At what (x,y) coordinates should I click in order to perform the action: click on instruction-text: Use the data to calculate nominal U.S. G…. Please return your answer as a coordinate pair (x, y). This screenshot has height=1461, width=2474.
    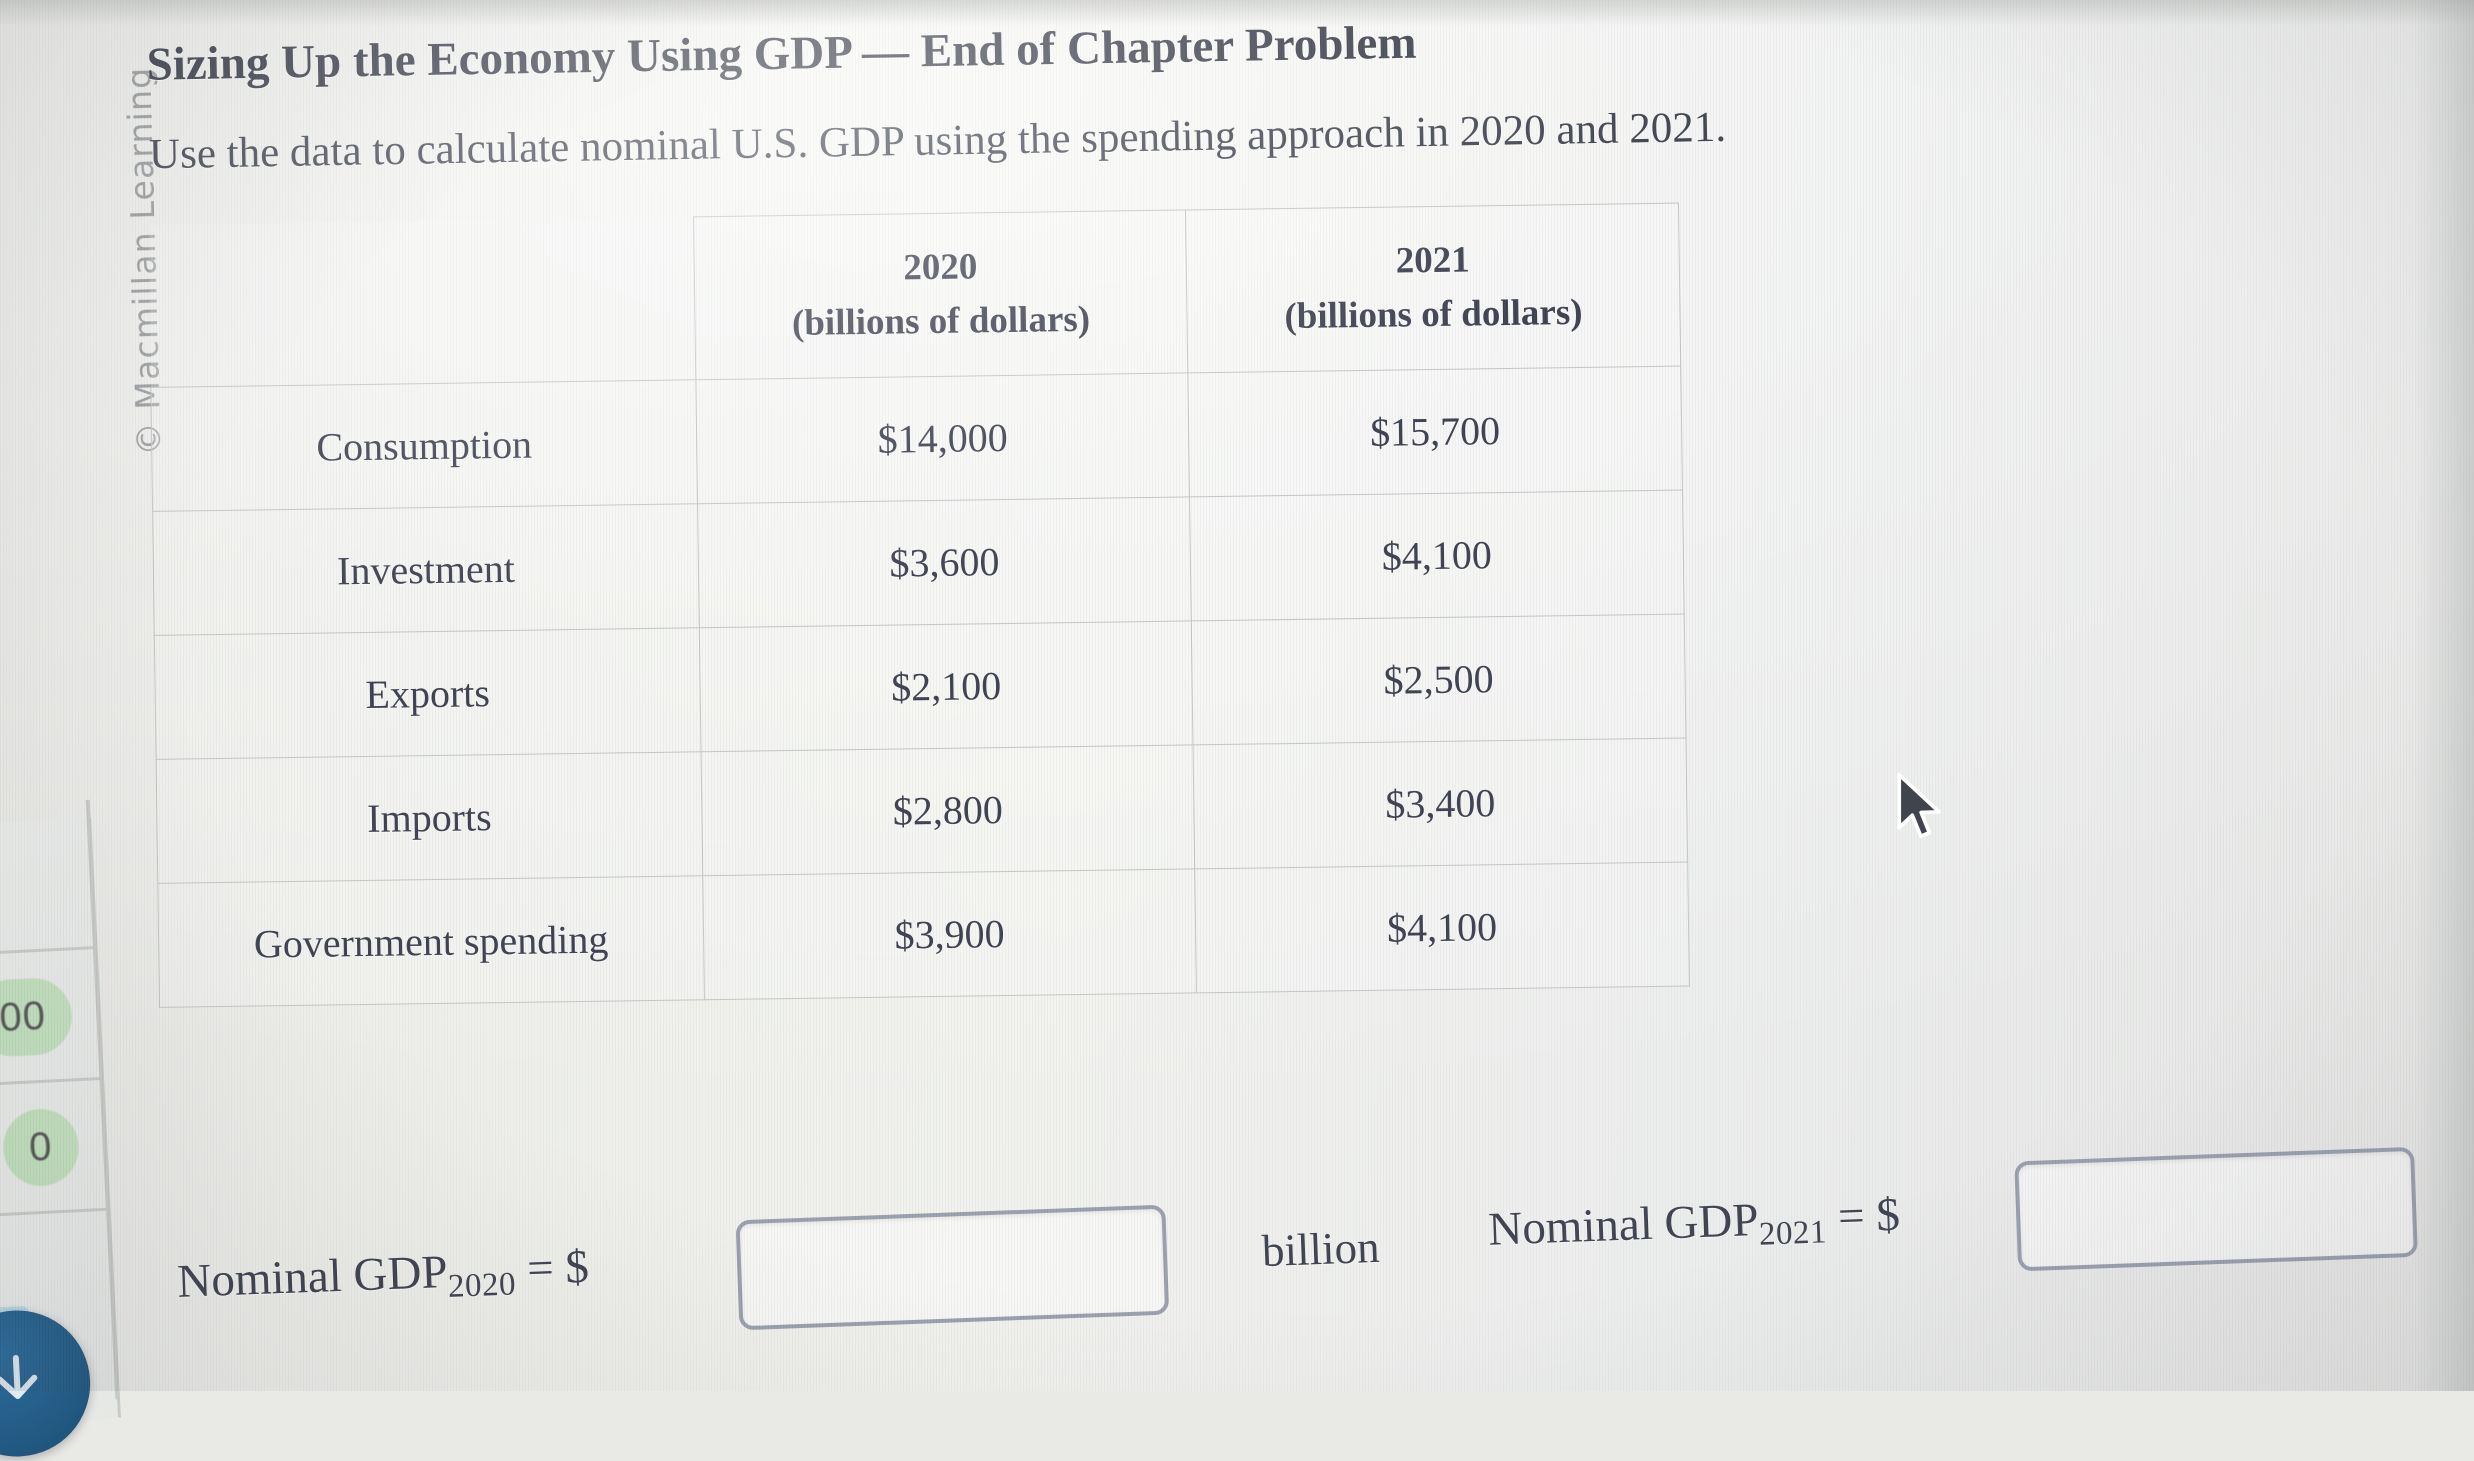
    Looking at the image, I should click on (937, 141).